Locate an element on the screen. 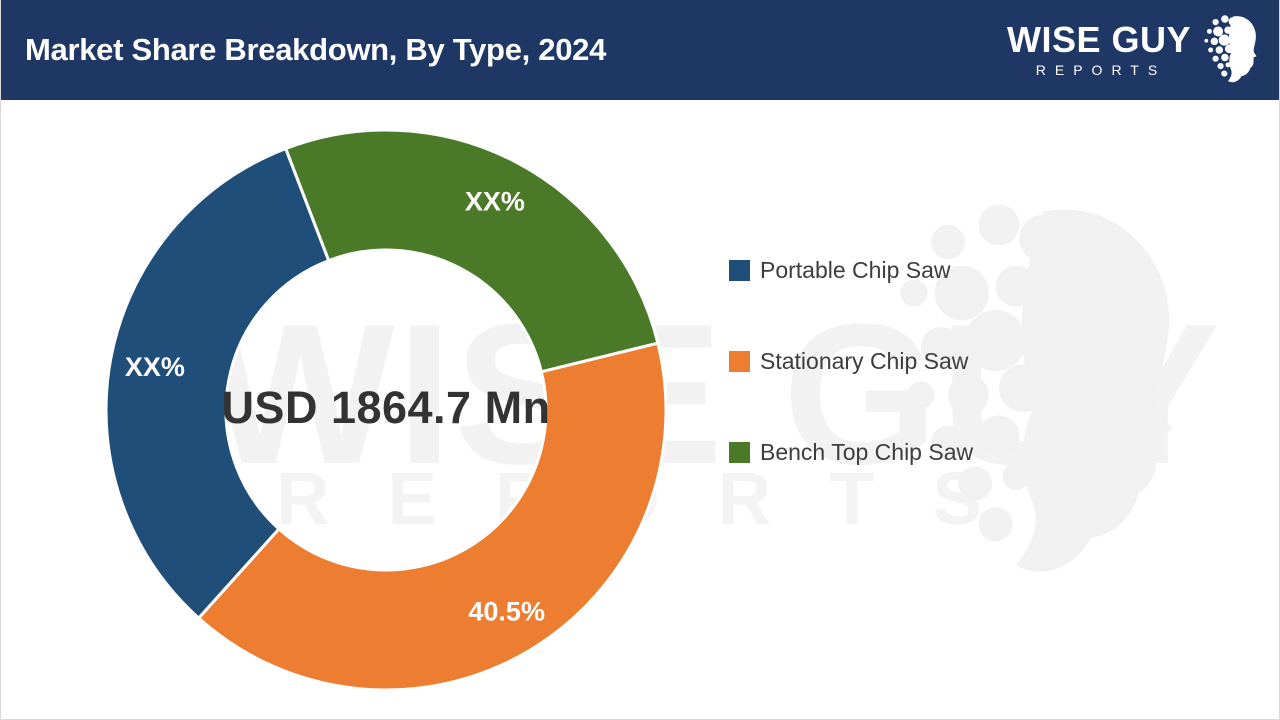 Image resolution: width=1280 pixels, height=720 pixels. slice-label: 40.5% is located at coordinates (506, 612).